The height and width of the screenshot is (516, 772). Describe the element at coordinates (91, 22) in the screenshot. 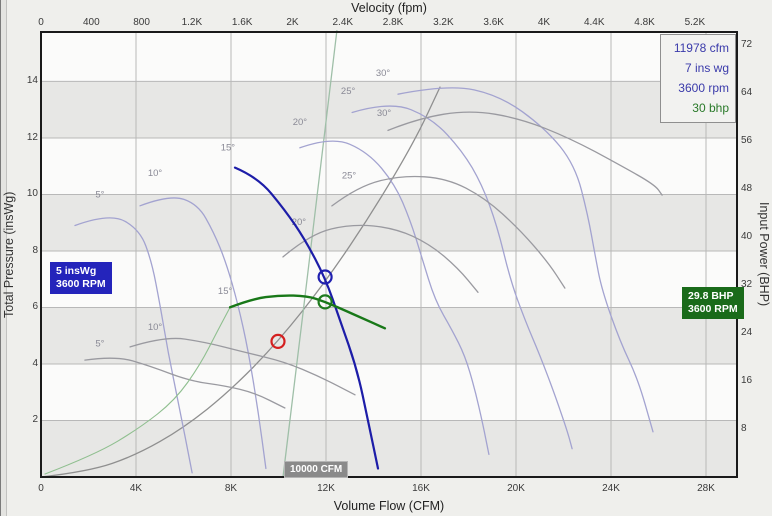

I see `xt-tick-label: 400` at that location.